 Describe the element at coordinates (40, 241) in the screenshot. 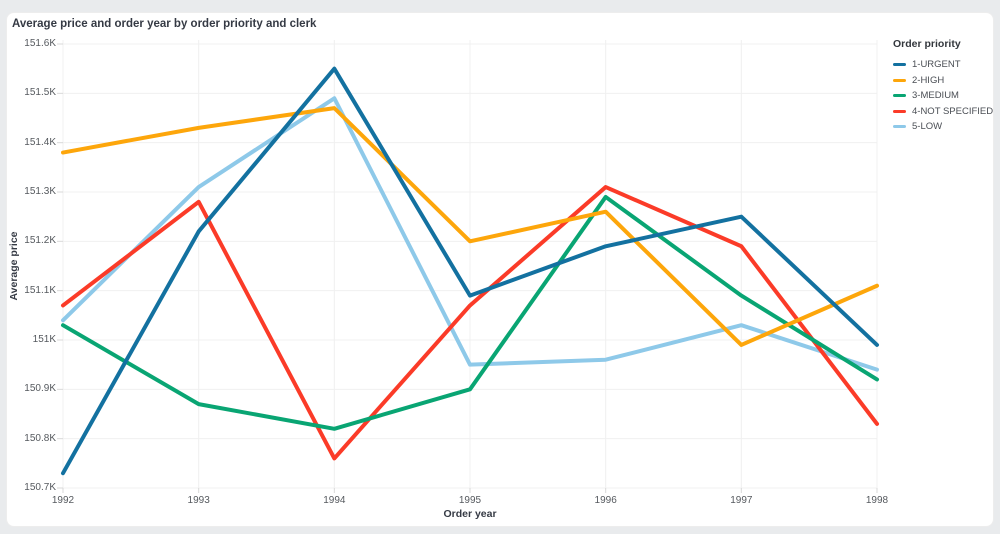

I see `y-tick-label: 151.2K` at that location.